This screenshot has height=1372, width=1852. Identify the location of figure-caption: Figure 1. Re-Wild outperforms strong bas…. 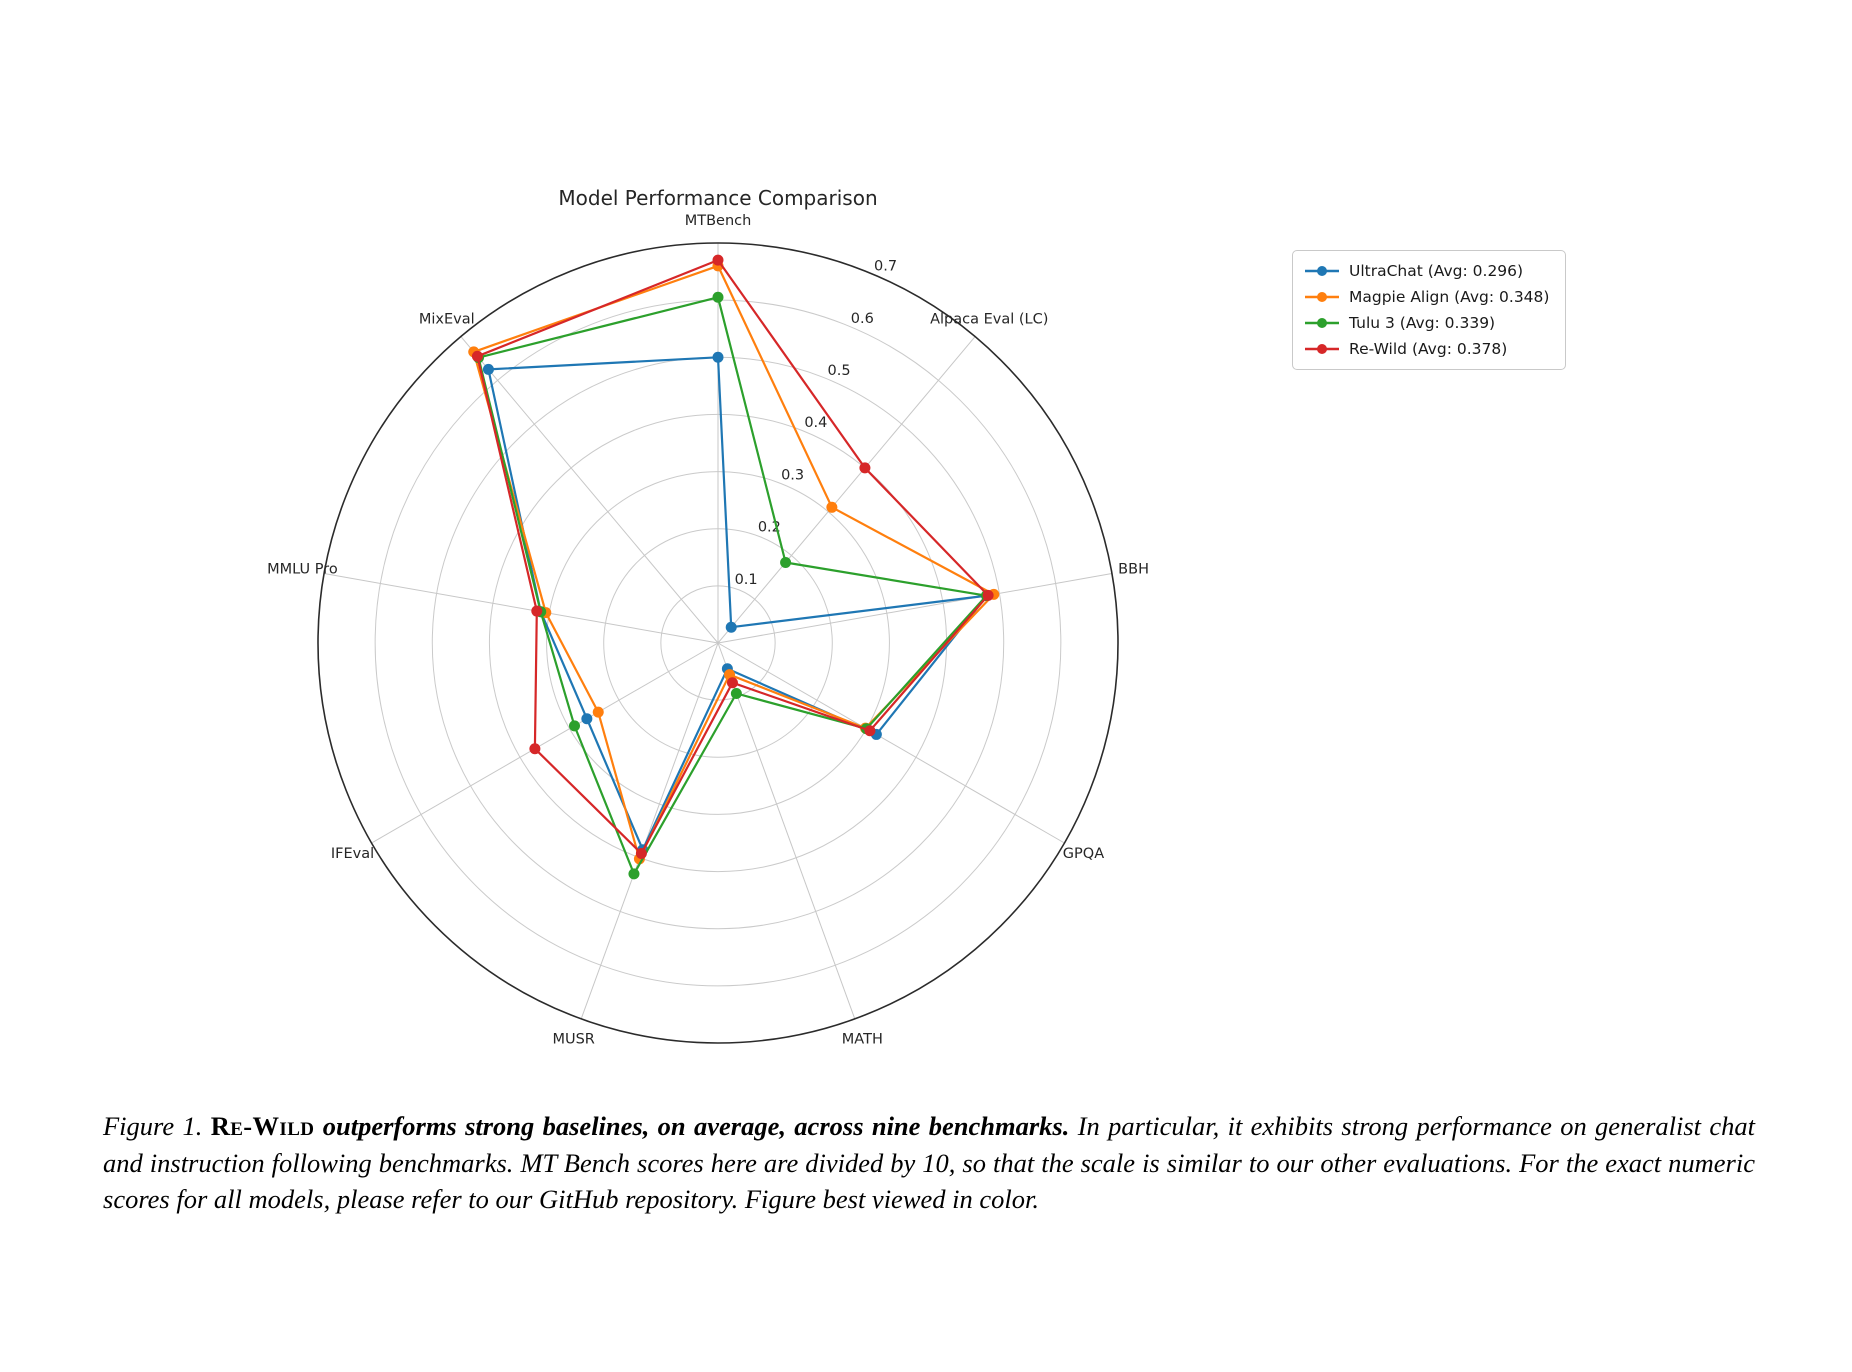
(929, 1163).